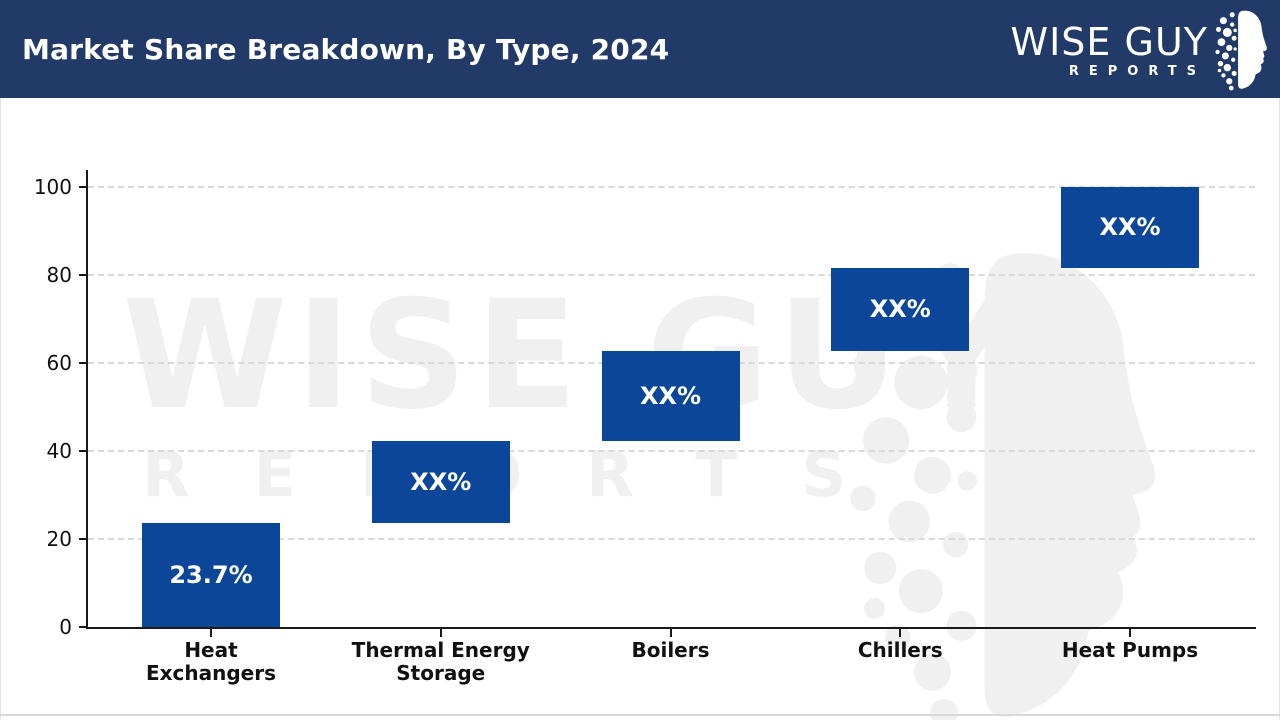 The image size is (1280, 720). Describe the element at coordinates (59, 363) in the screenshot. I see `y-tick-label: 60` at that location.